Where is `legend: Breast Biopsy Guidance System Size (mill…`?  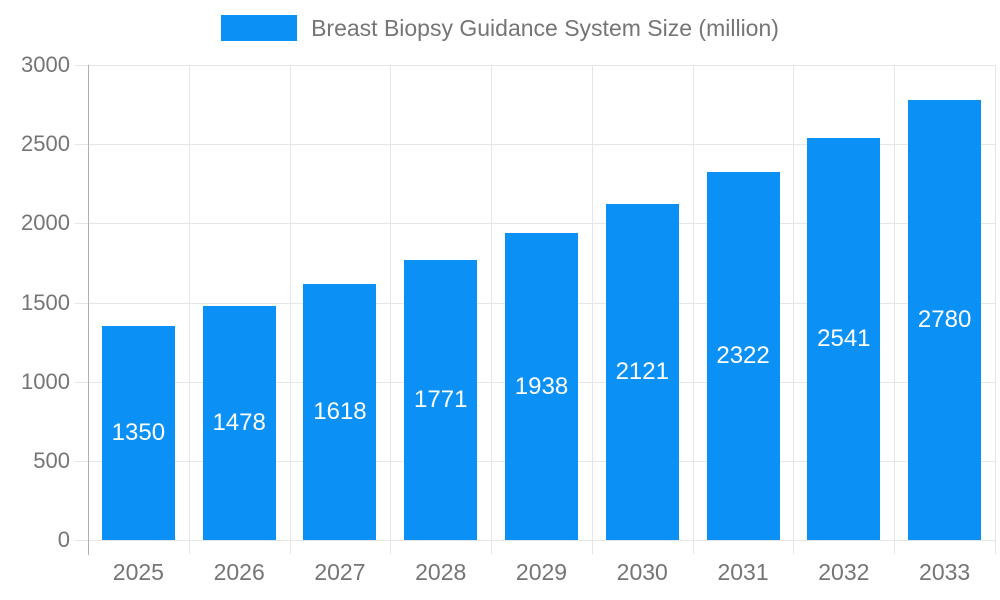
legend: Breast Biopsy Guidance System Size (mill… is located at coordinates (500, 28).